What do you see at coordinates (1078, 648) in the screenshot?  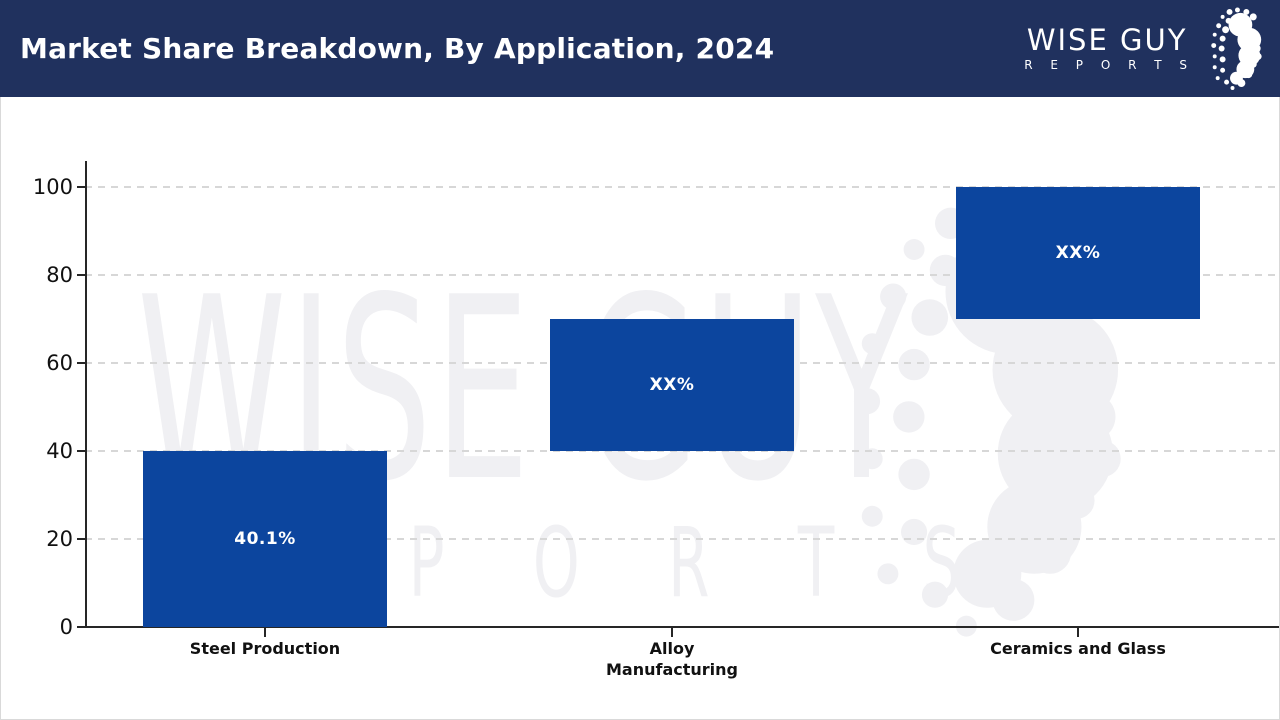 I see `x-category-label: Ceramics and Glass` at bounding box center [1078, 648].